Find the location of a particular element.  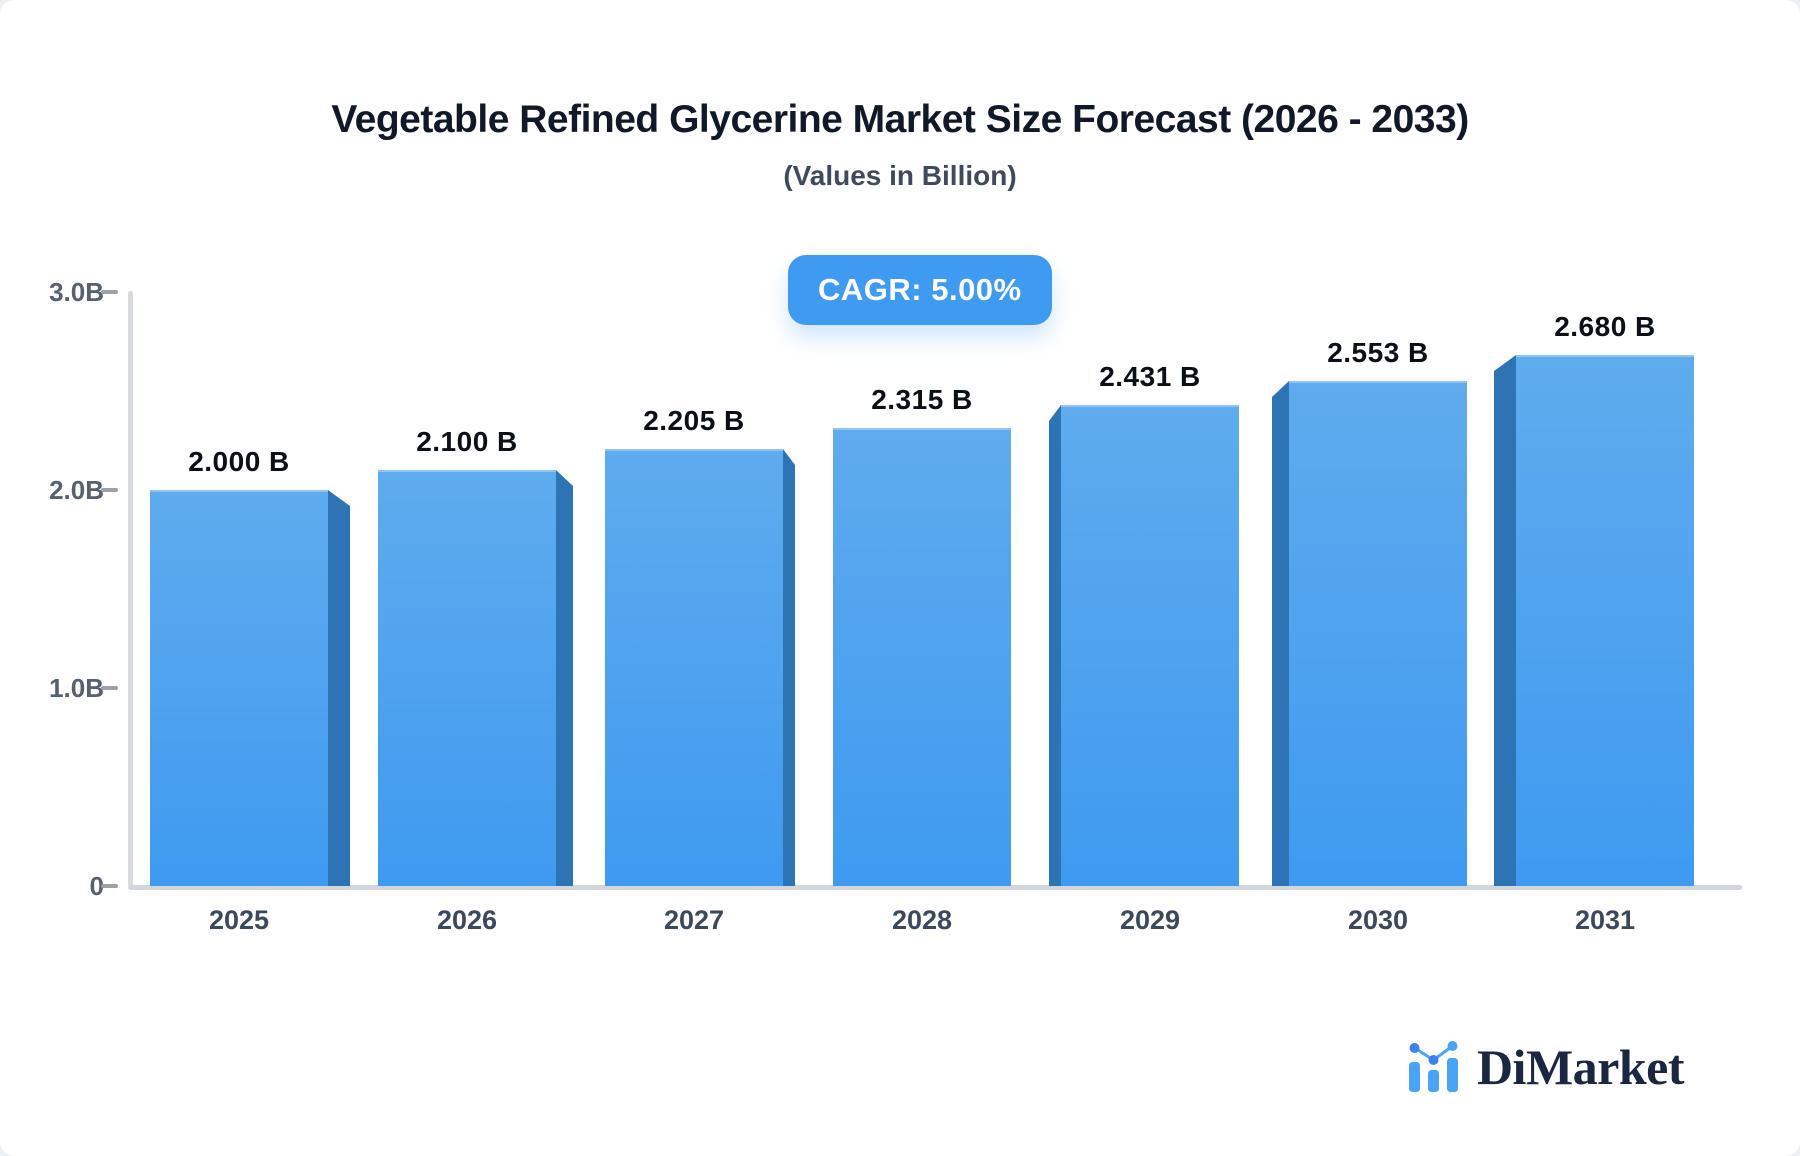

x-axis-label: 2026 is located at coordinates (467, 920).